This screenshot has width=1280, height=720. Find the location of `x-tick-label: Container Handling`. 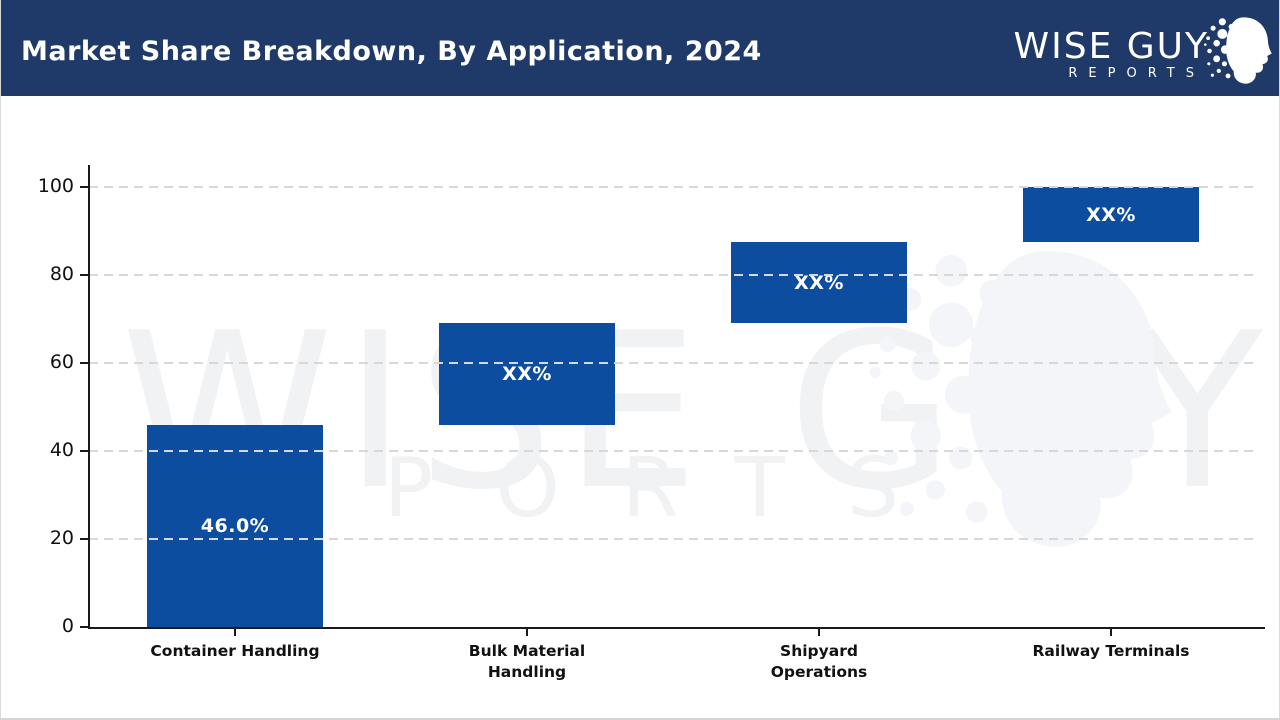

x-tick-label: Container Handling is located at coordinates (235, 651).